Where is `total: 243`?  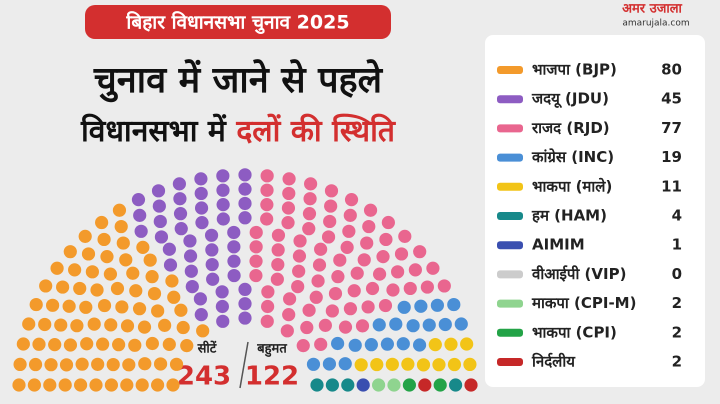
total: 243 is located at coordinates (204, 377).